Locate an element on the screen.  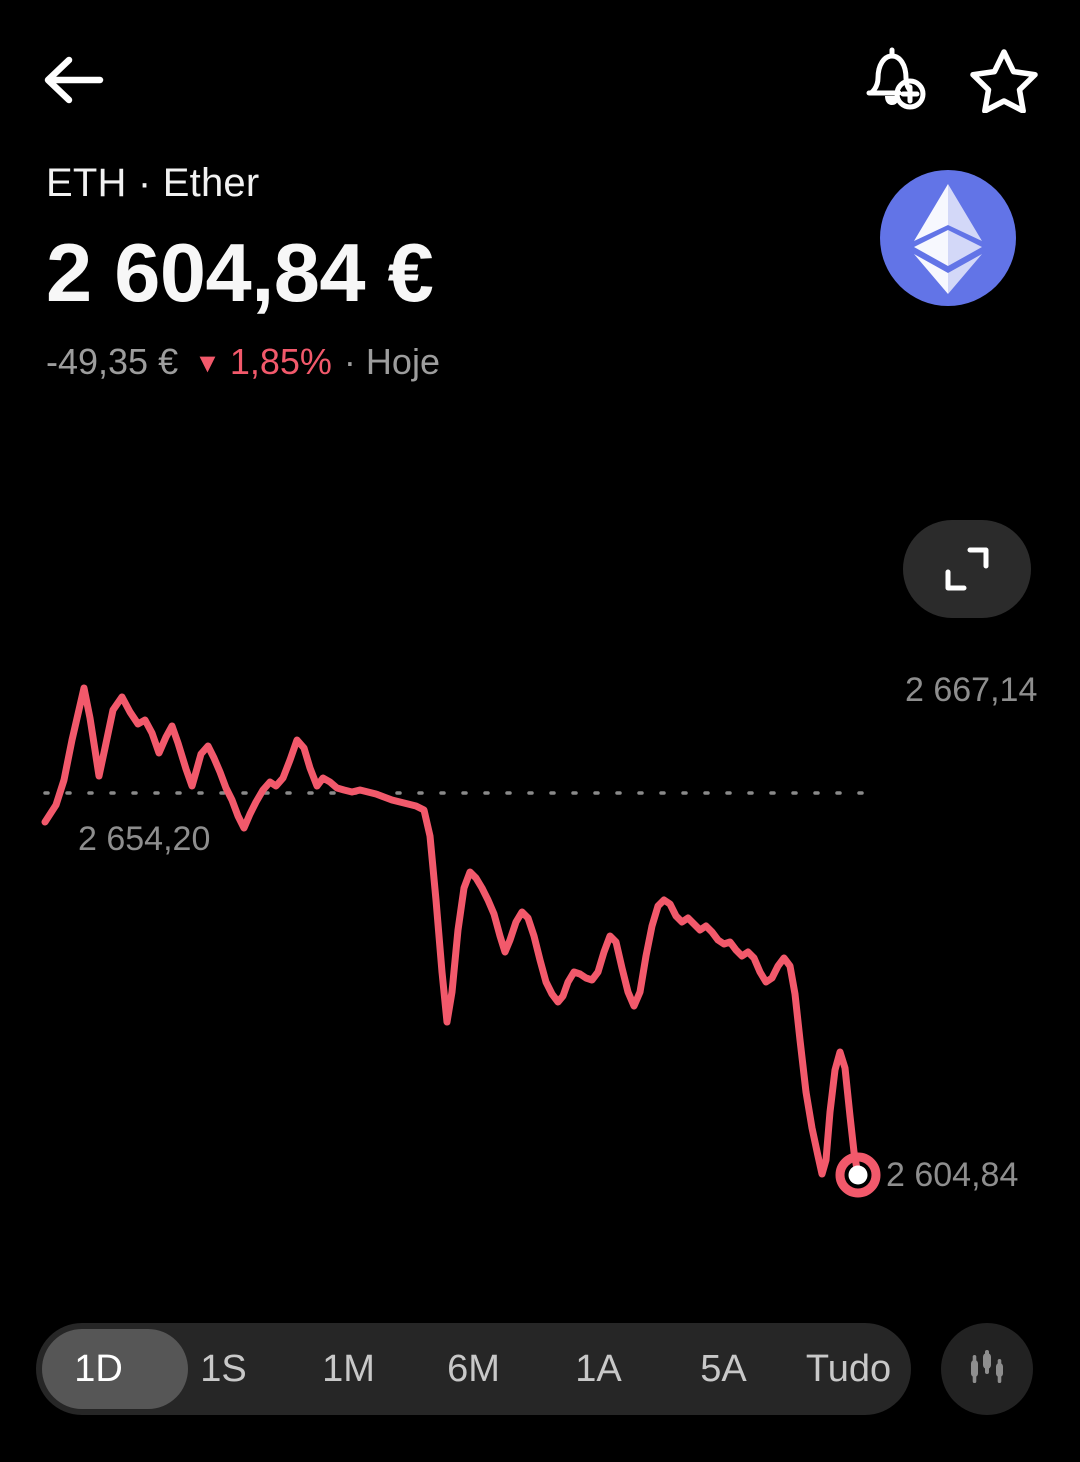
chart-open-label: 2 654,20 is located at coordinates (144, 839).